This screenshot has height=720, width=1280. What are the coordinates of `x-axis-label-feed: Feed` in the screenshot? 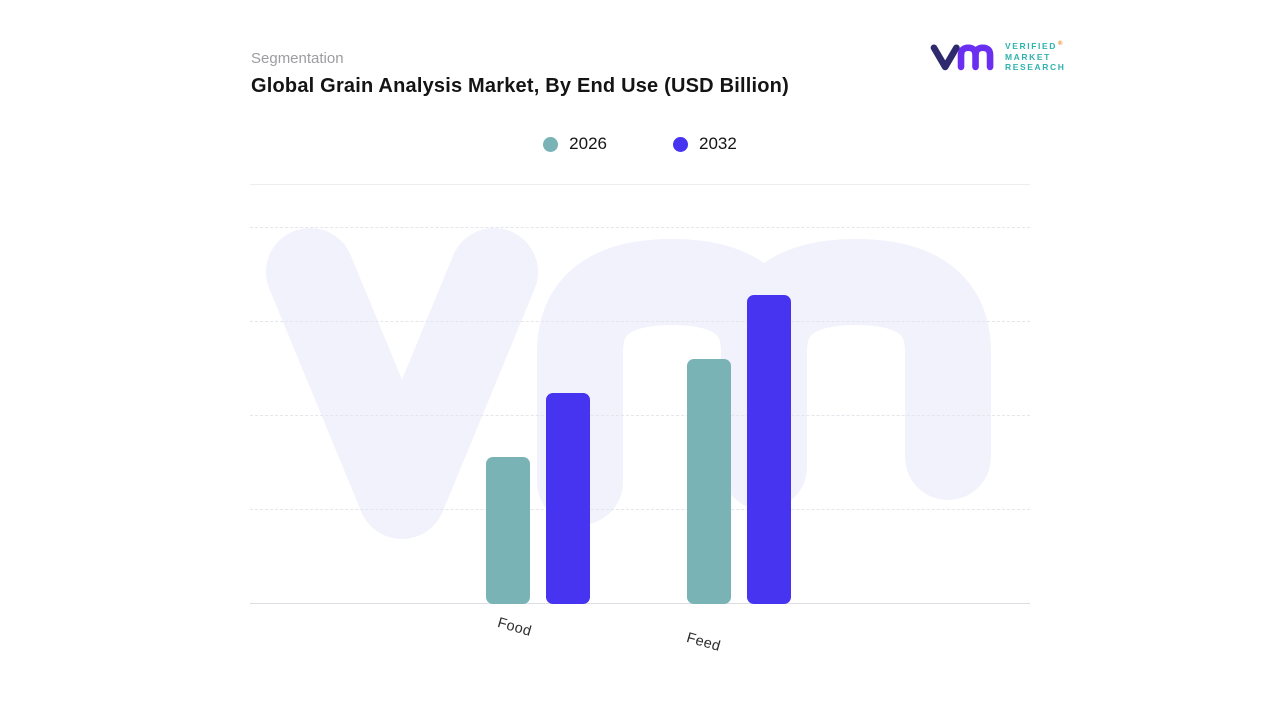 It's located at (703, 642).